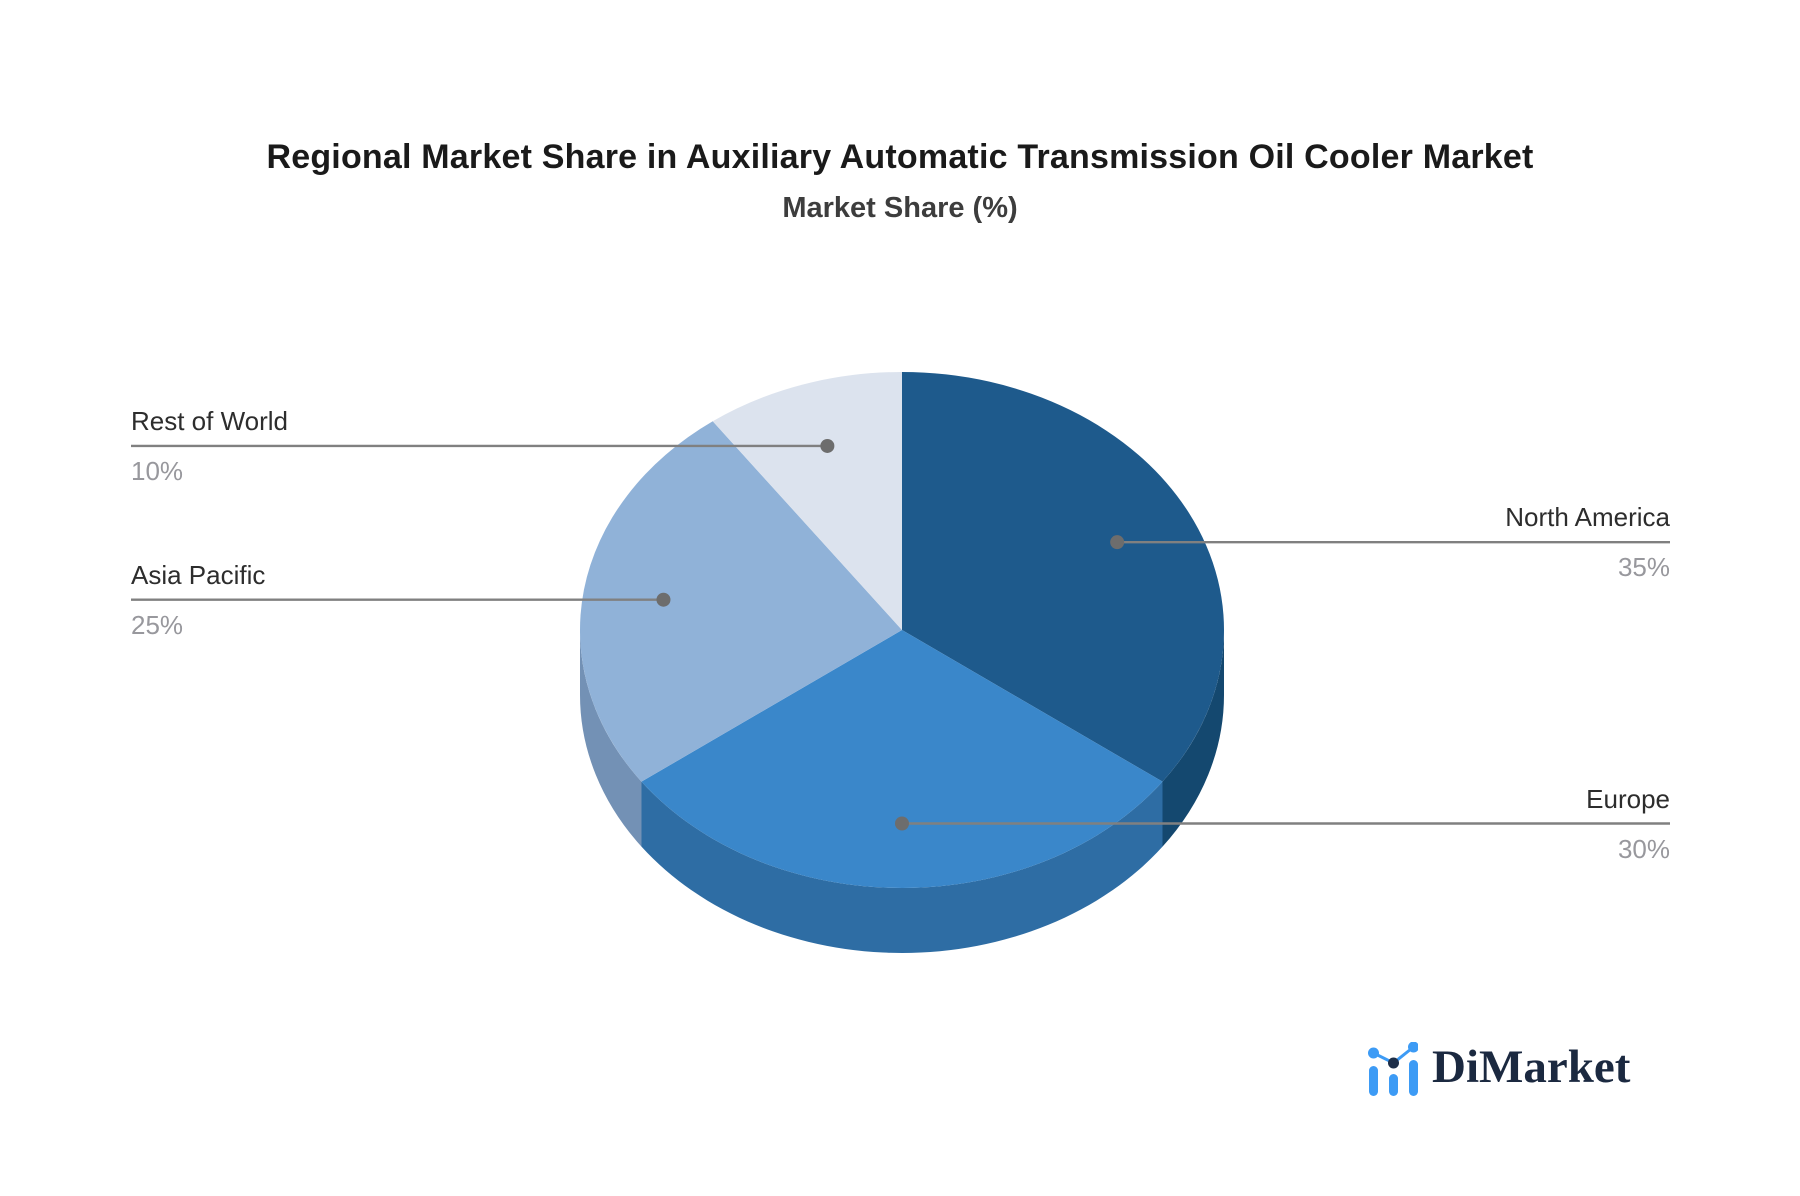 This screenshot has width=1800, height=1196. What do you see at coordinates (900, 208) in the screenshot?
I see `chart-subtitle: Market Share (%)` at bounding box center [900, 208].